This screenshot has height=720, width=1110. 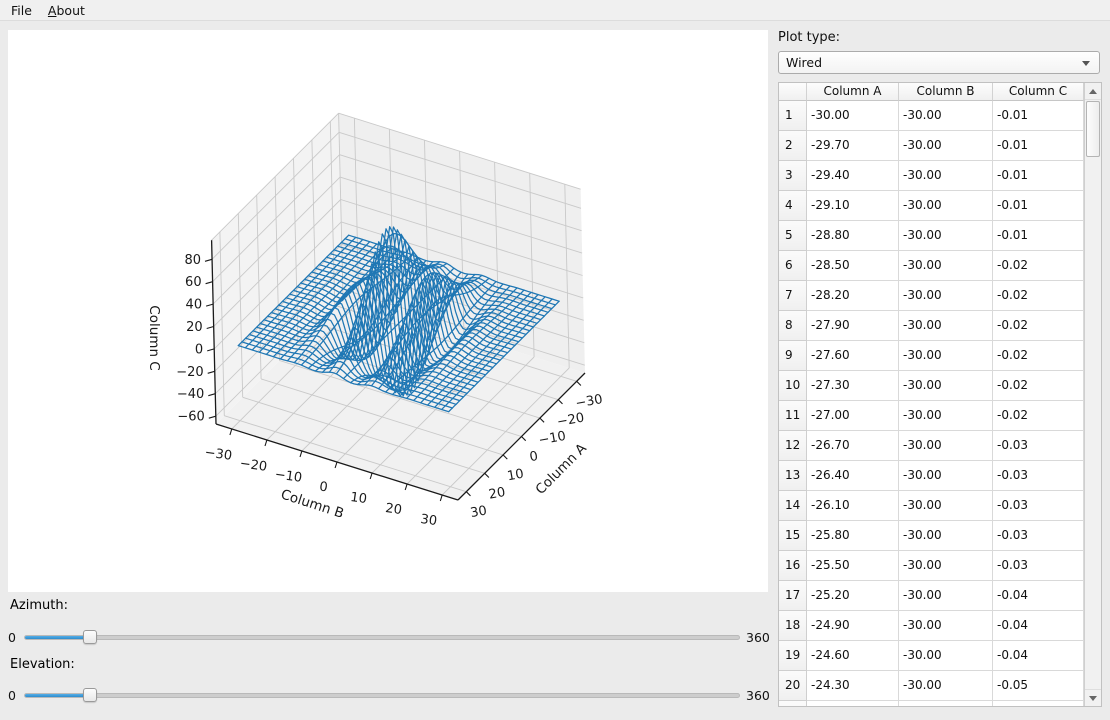 What do you see at coordinates (89, 695) in the screenshot?
I see `elevation-slider-thumb` at bounding box center [89, 695].